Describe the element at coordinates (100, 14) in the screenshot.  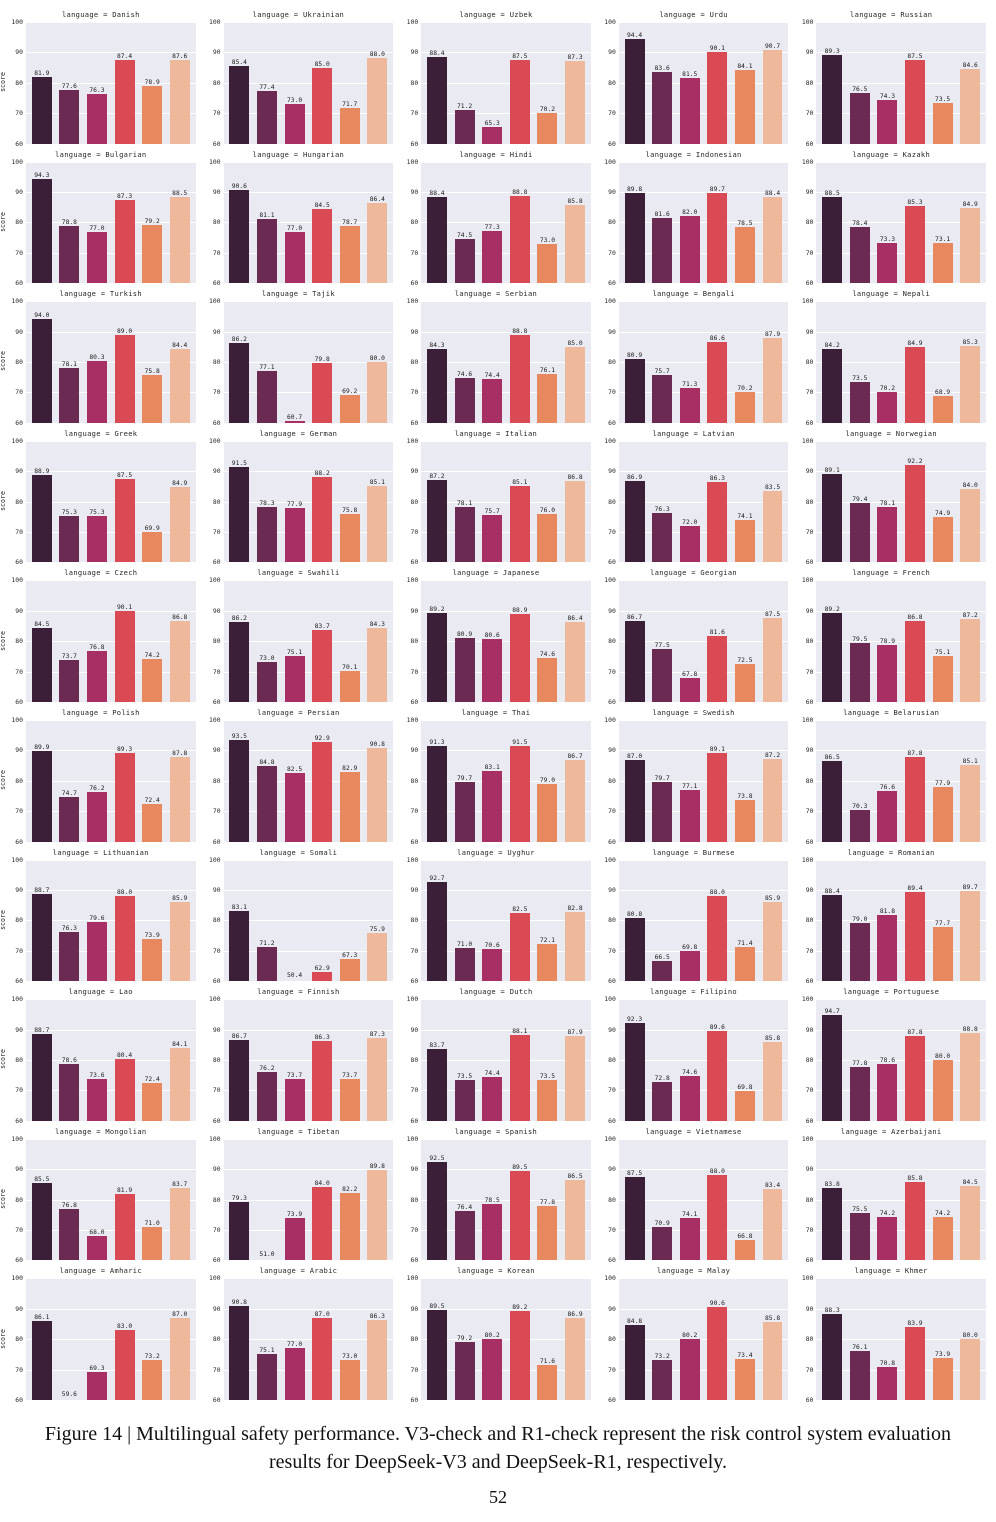
I see `facet-title: language = Danish` at that location.